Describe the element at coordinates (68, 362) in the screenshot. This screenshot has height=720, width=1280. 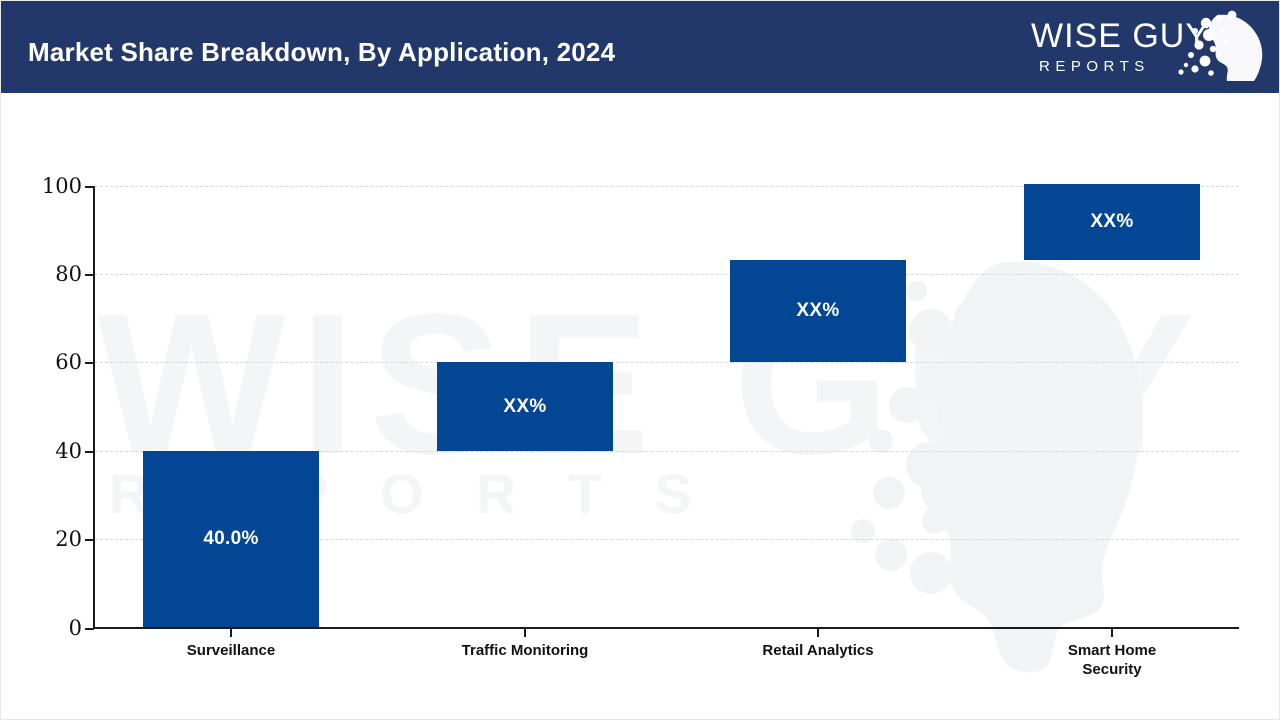
I see `ytick-label-60: 60` at that location.